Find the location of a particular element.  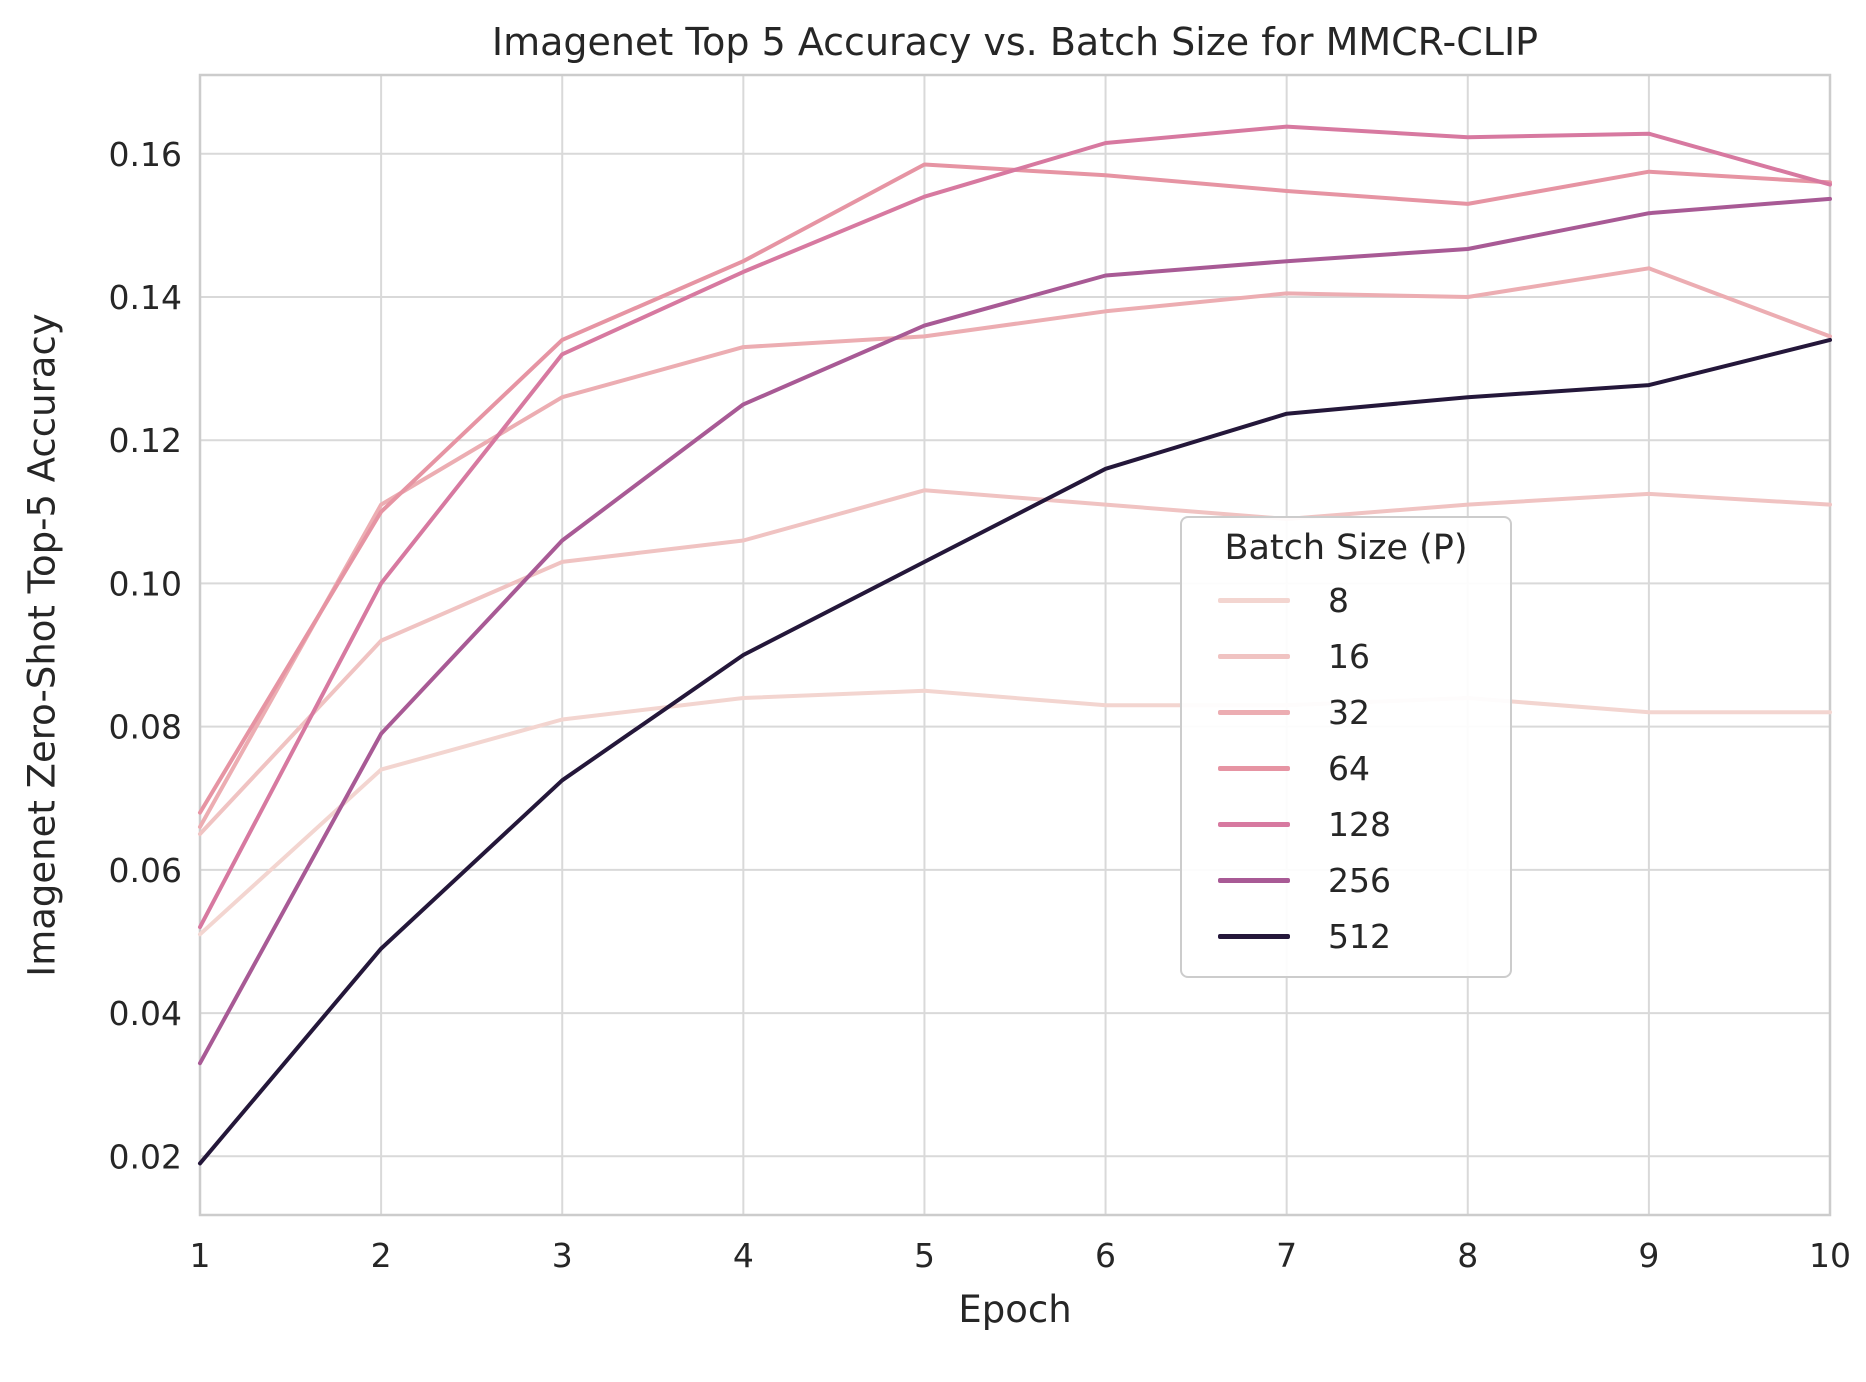

legend-title: Batch Size (P) is located at coordinates (1346, 548).